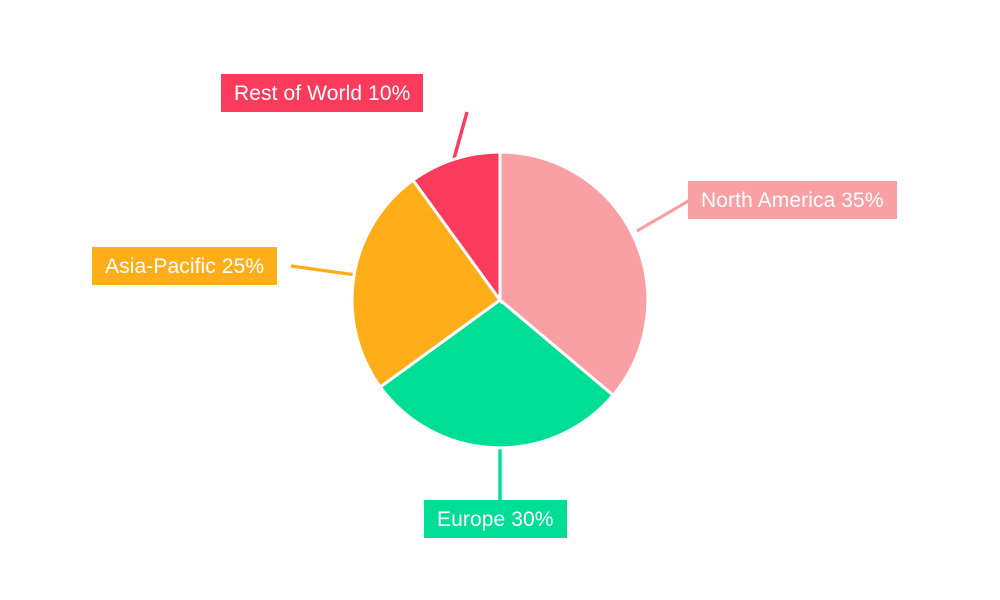 This screenshot has width=1000, height=600. I want to click on pie-label-north-america-text: North America 35%, so click(792, 200).